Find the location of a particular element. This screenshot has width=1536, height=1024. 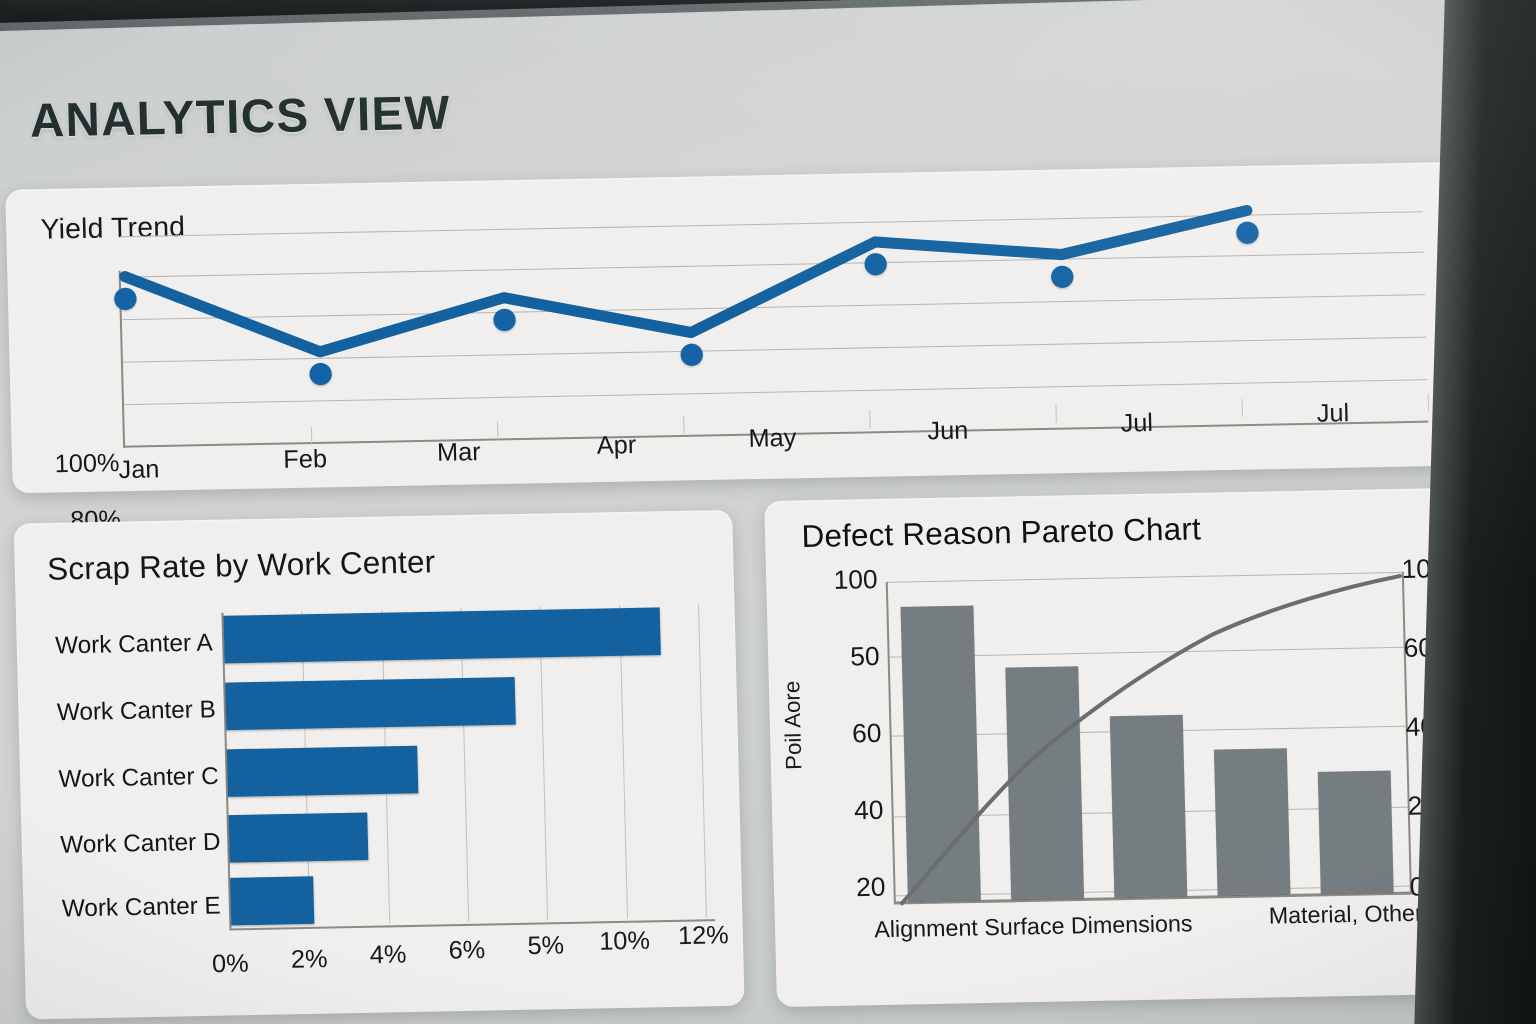

yield-x-tick: Feb is located at coordinates (305, 459).